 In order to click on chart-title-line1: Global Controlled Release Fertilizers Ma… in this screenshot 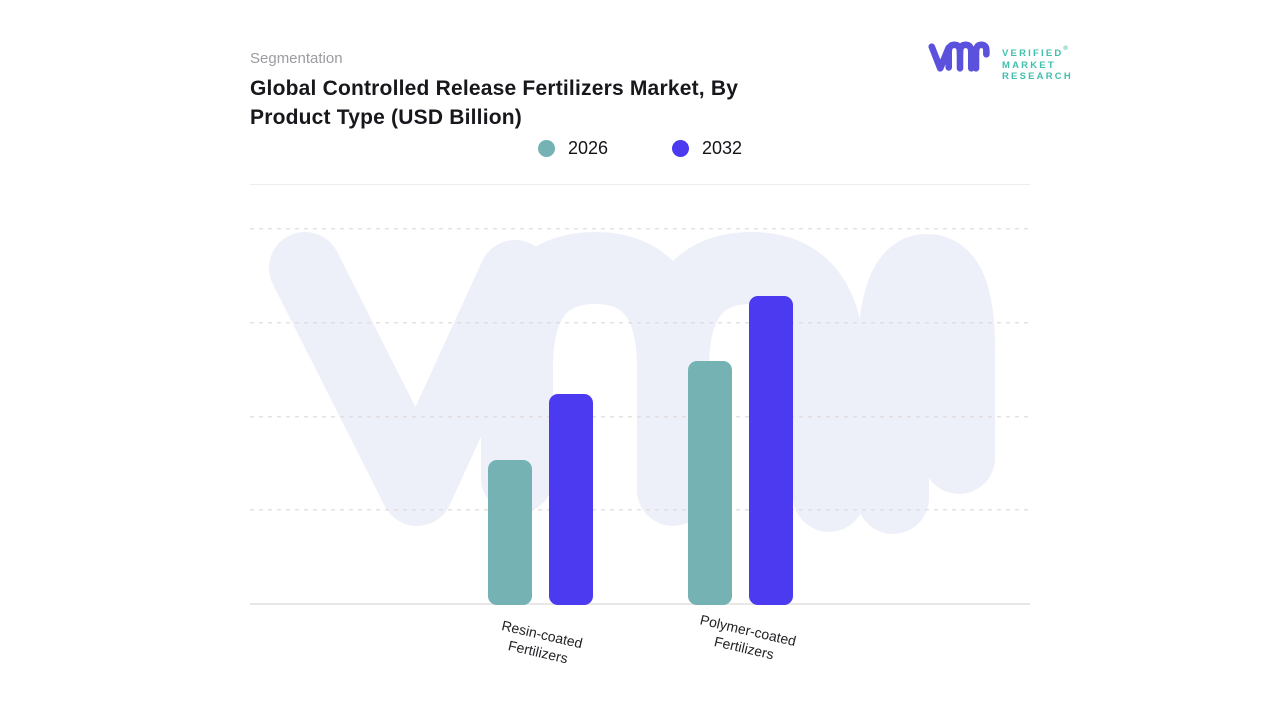, I will do `click(494, 88)`.